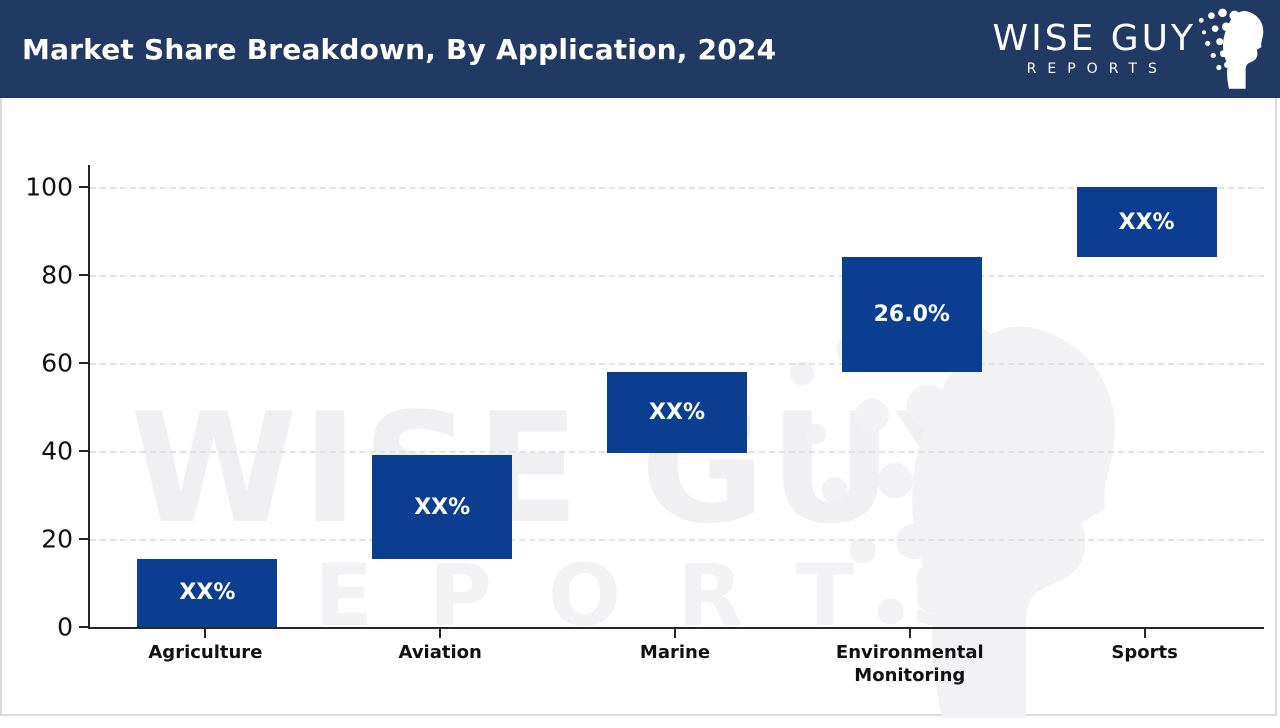 This screenshot has width=1280, height=728. I want to click on bar-sports: XX%, so click(1147, 222).